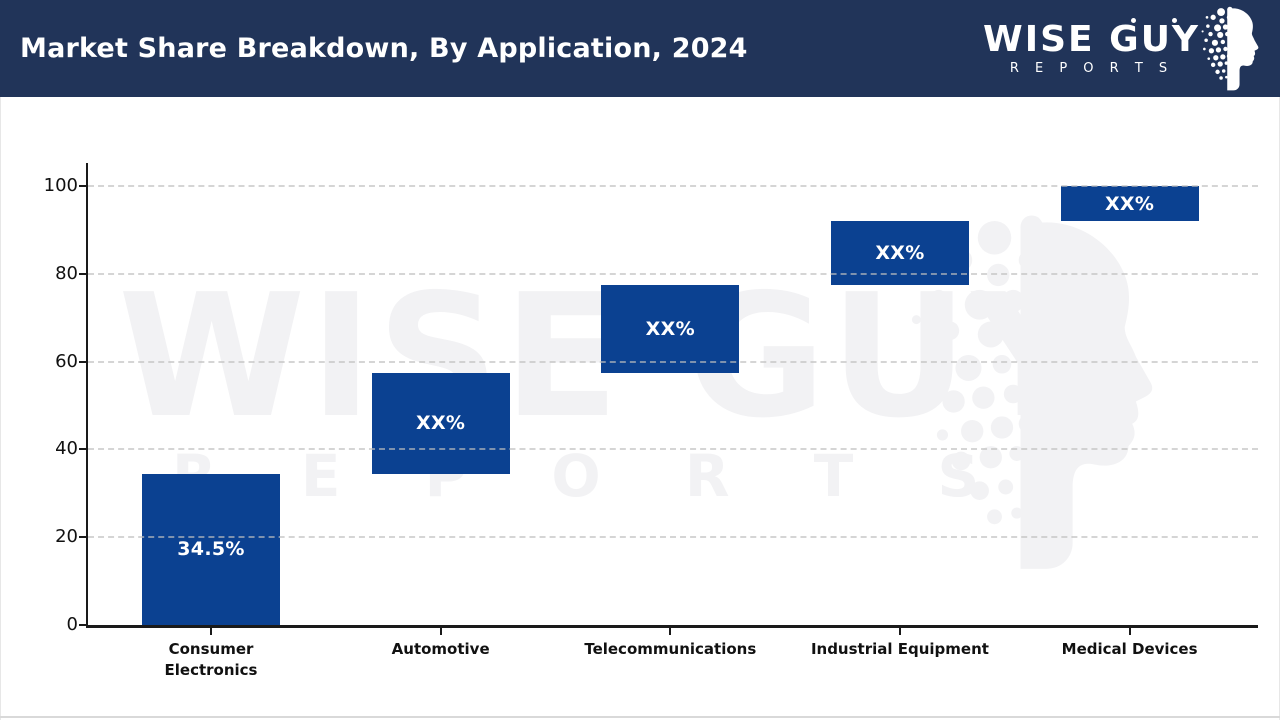 Image resolution: width=1280 pixels, height=720 pixels. Describe the element at coordinates (899, 649) in the screenshot. I see `x-axis-label: Industrial Equipment` at that location.